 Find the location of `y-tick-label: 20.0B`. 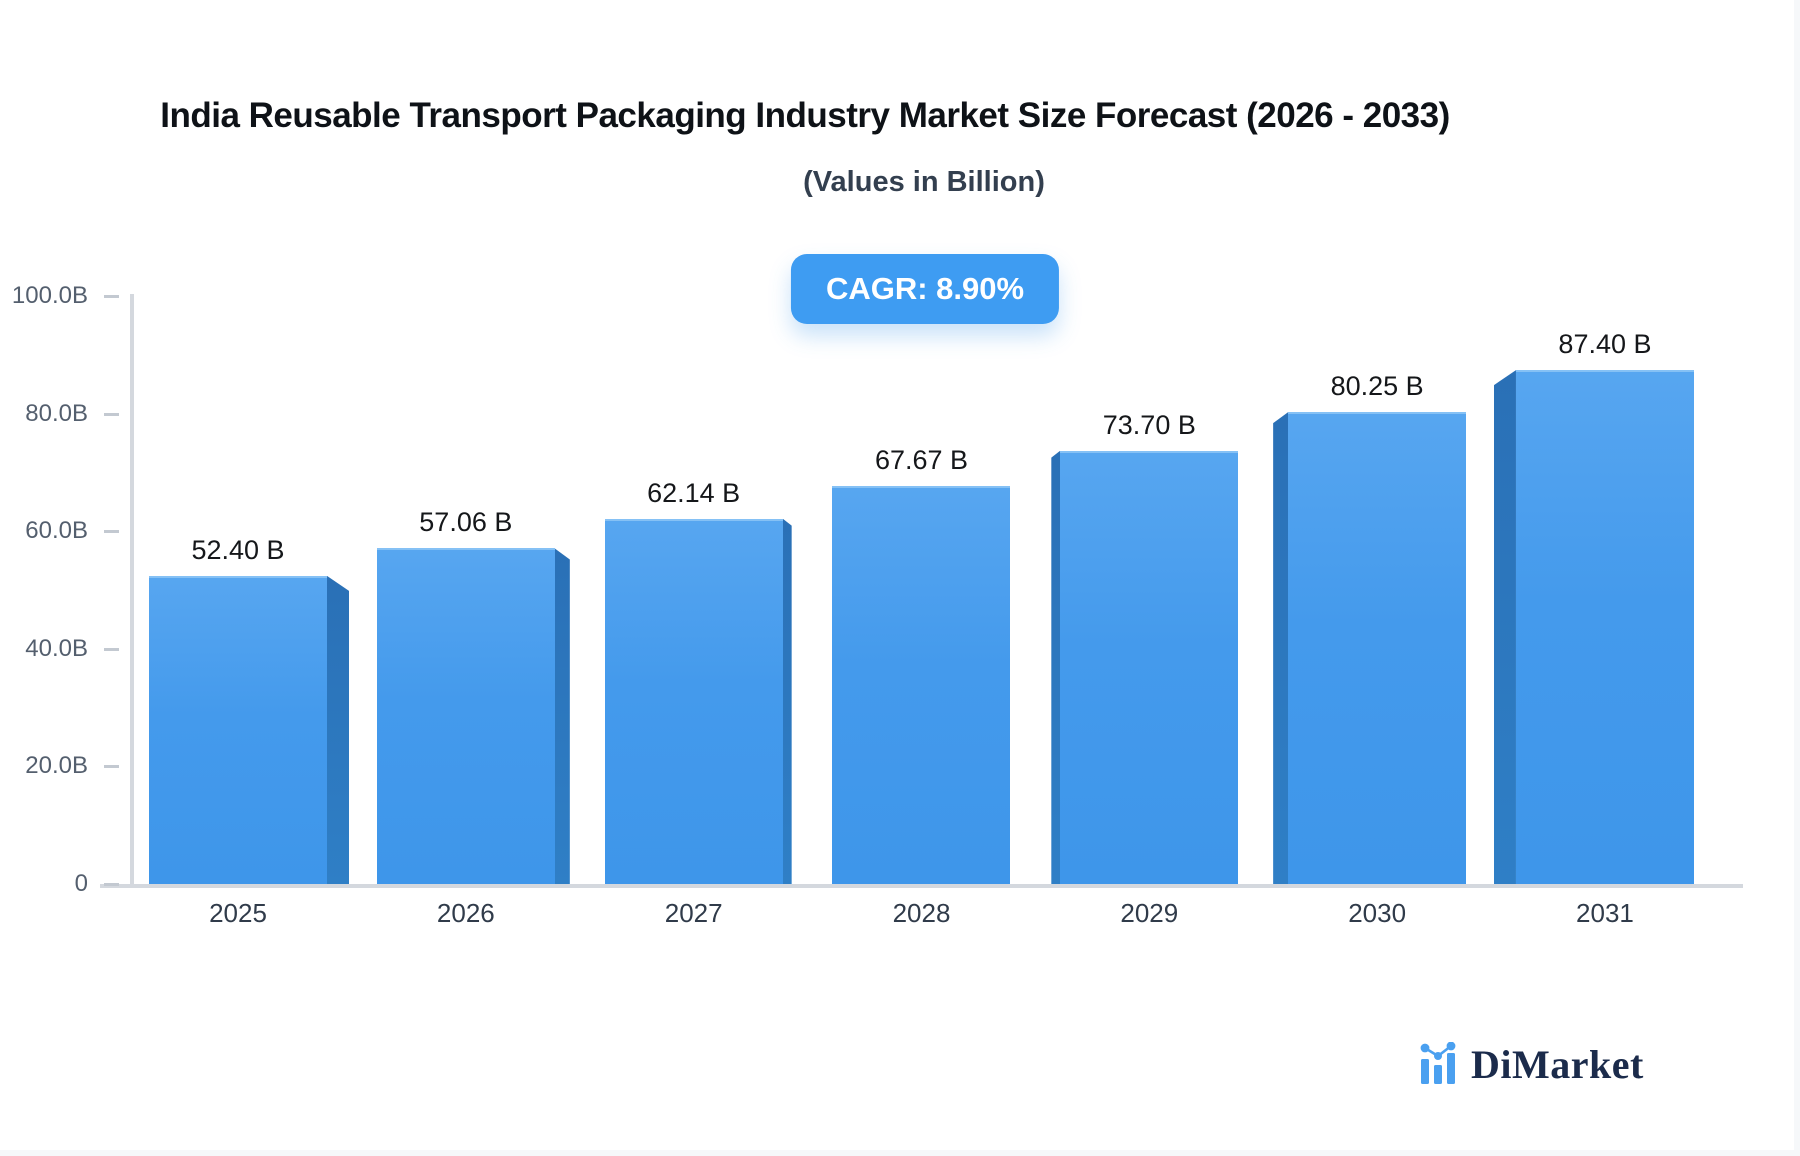

y-tick-label: 20.0B is located at coordinates (56, 766).